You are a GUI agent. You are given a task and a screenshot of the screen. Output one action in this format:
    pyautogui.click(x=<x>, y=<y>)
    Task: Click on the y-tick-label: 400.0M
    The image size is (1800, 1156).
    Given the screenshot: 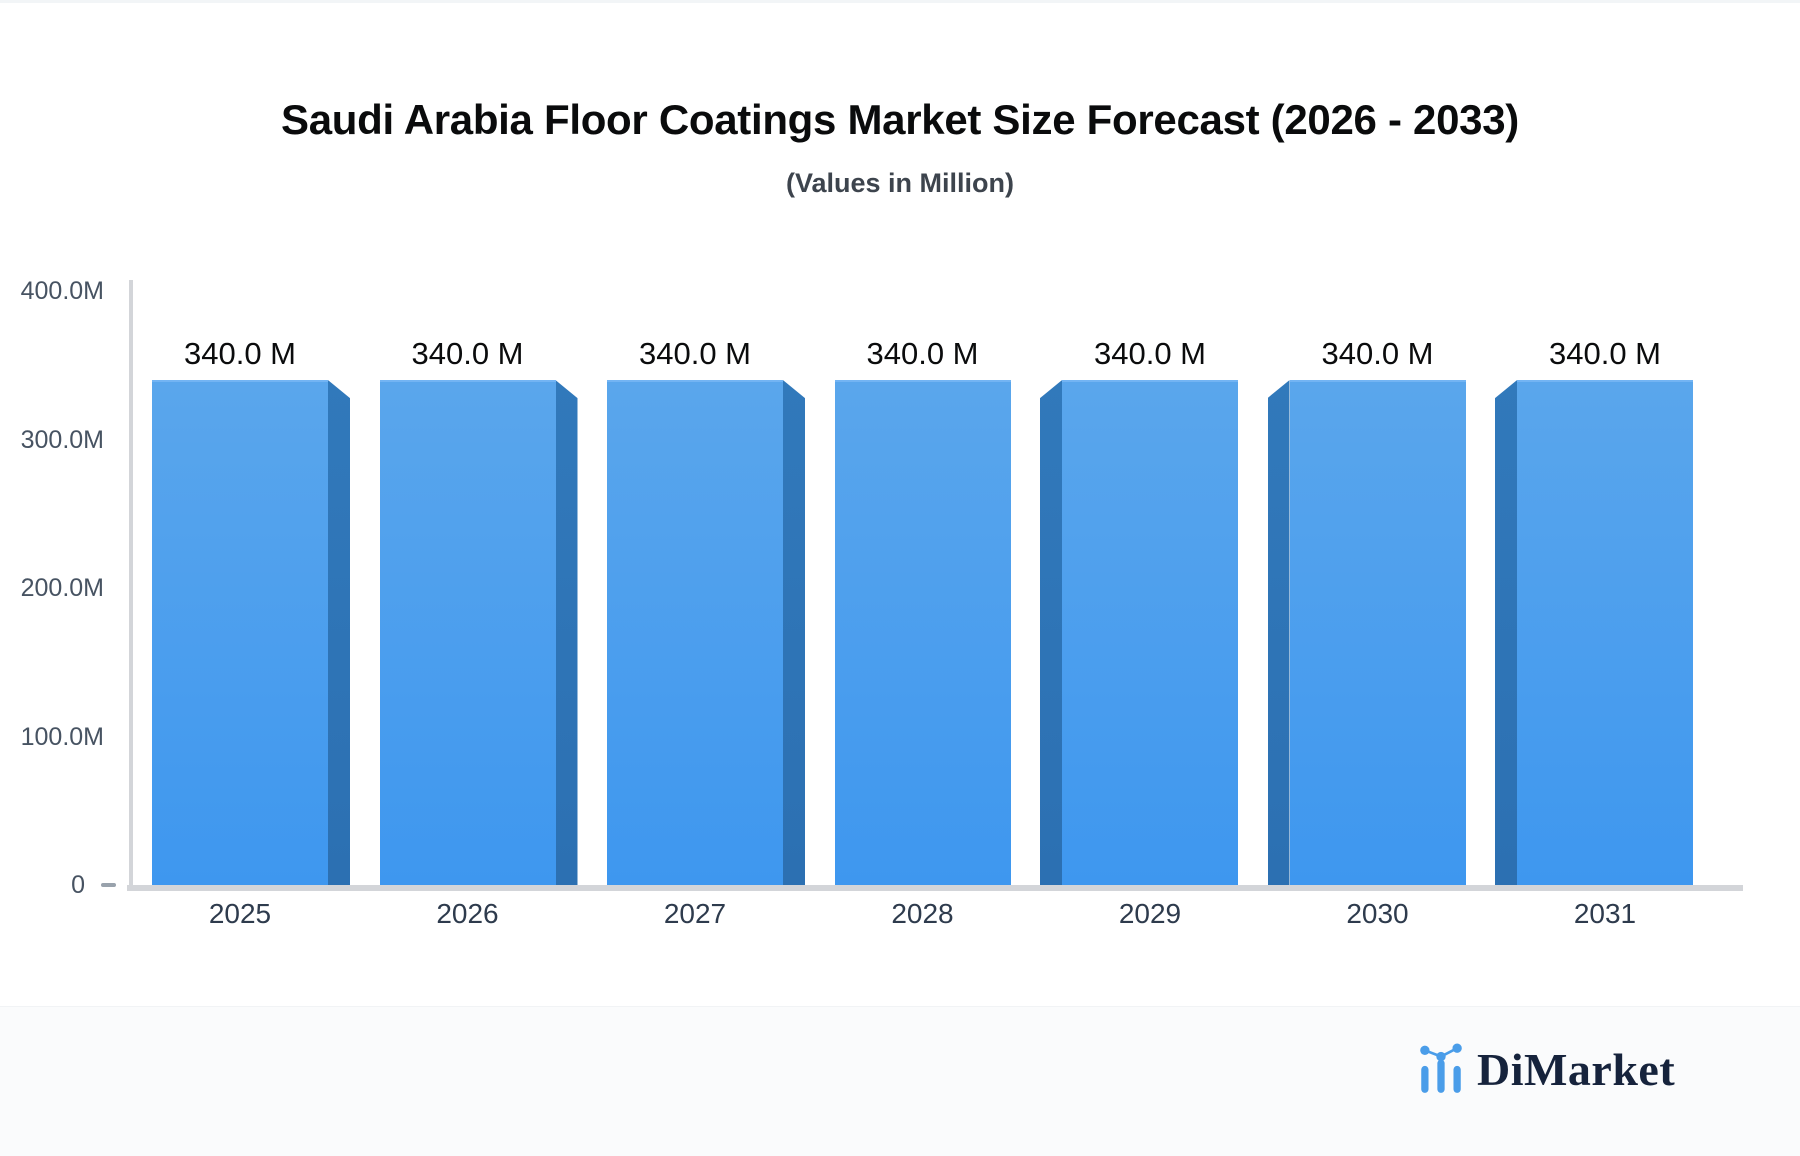 What is the action you would take?
    pyautogui.click(x=62, y=291)
    